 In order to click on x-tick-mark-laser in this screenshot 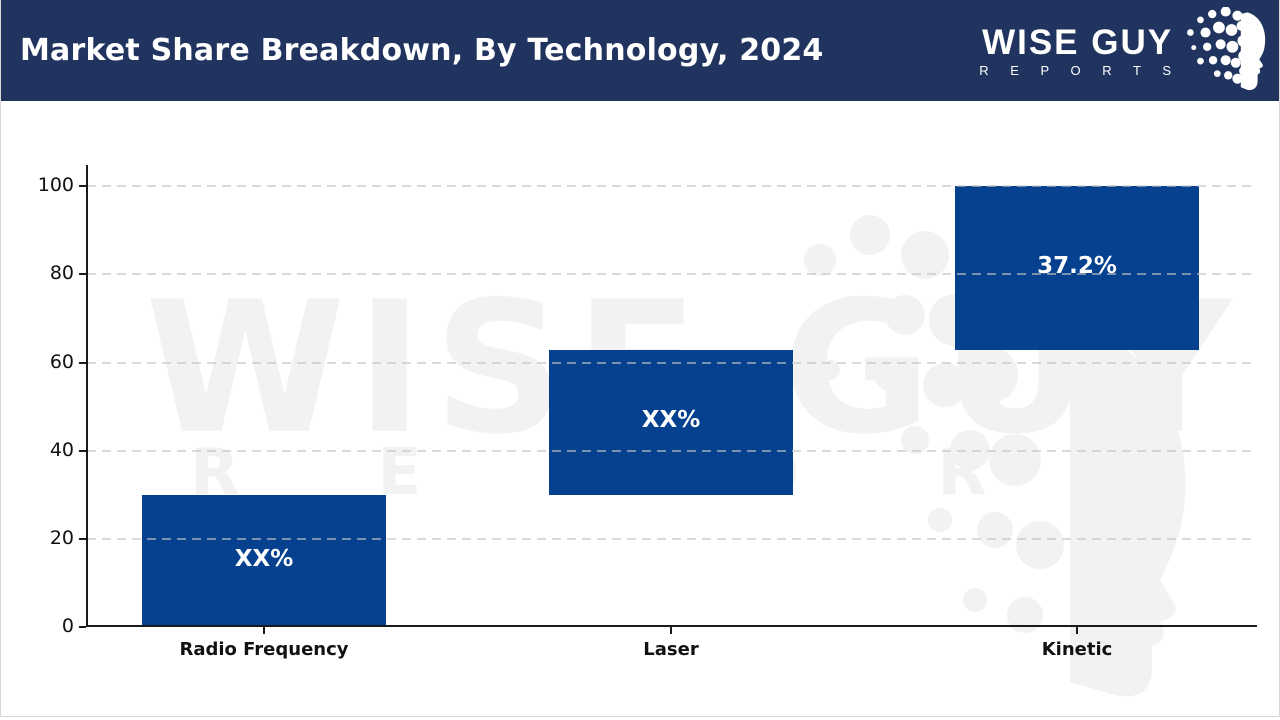, I will do `click(671, 630)`.